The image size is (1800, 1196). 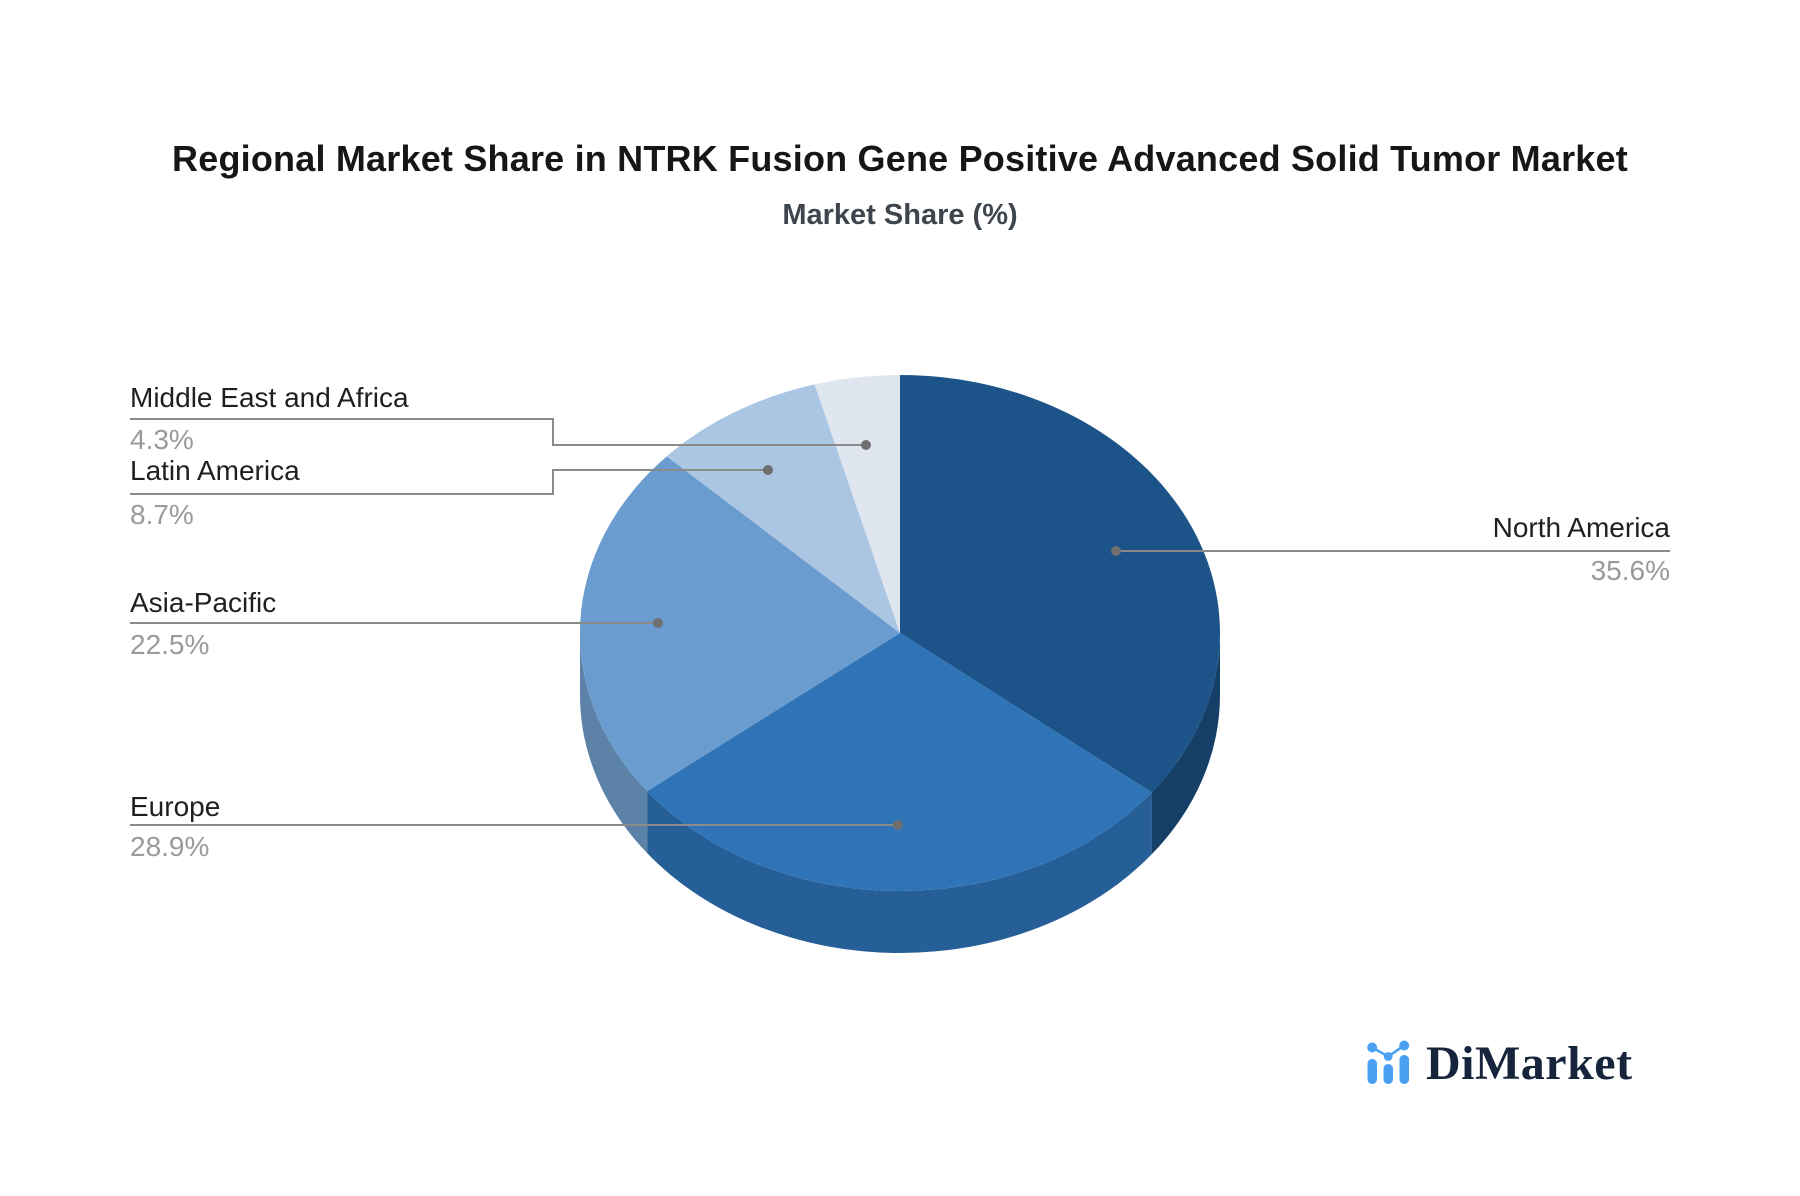 I want to click on slice-value-asia-pacific: 22.5%, so click(x=170, y=644).